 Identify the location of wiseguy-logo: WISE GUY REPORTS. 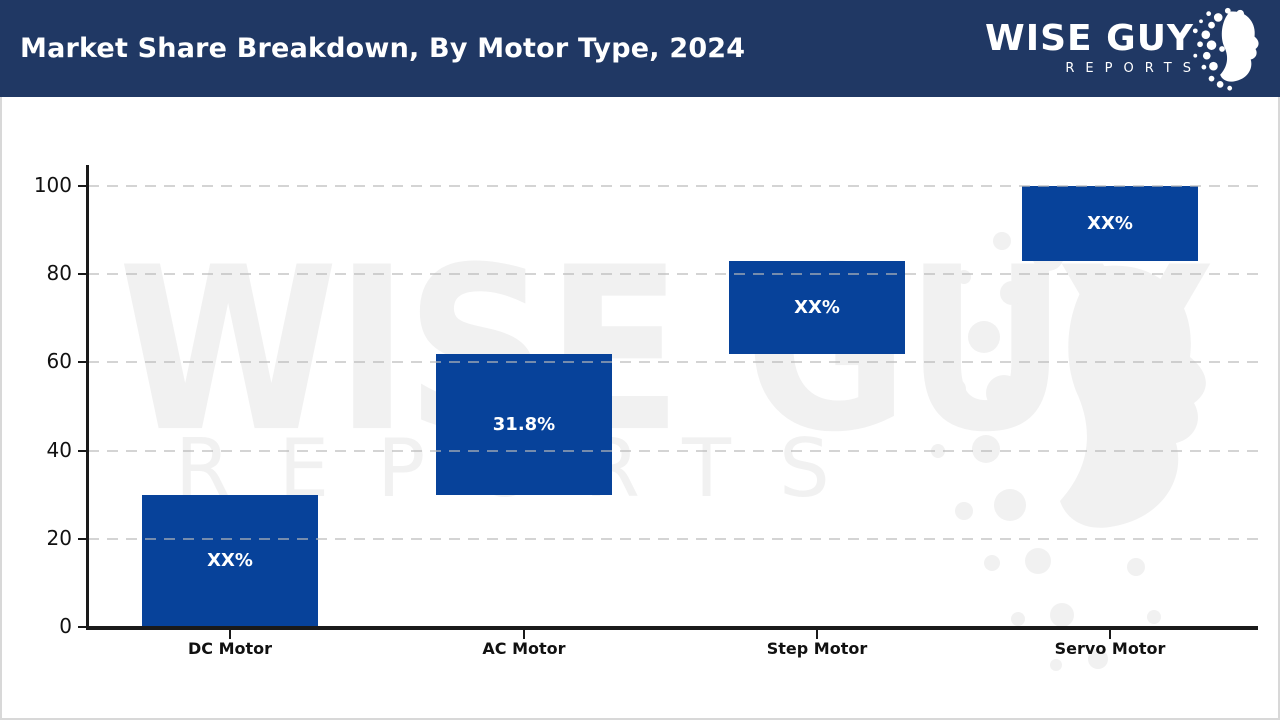
(1125, 49).